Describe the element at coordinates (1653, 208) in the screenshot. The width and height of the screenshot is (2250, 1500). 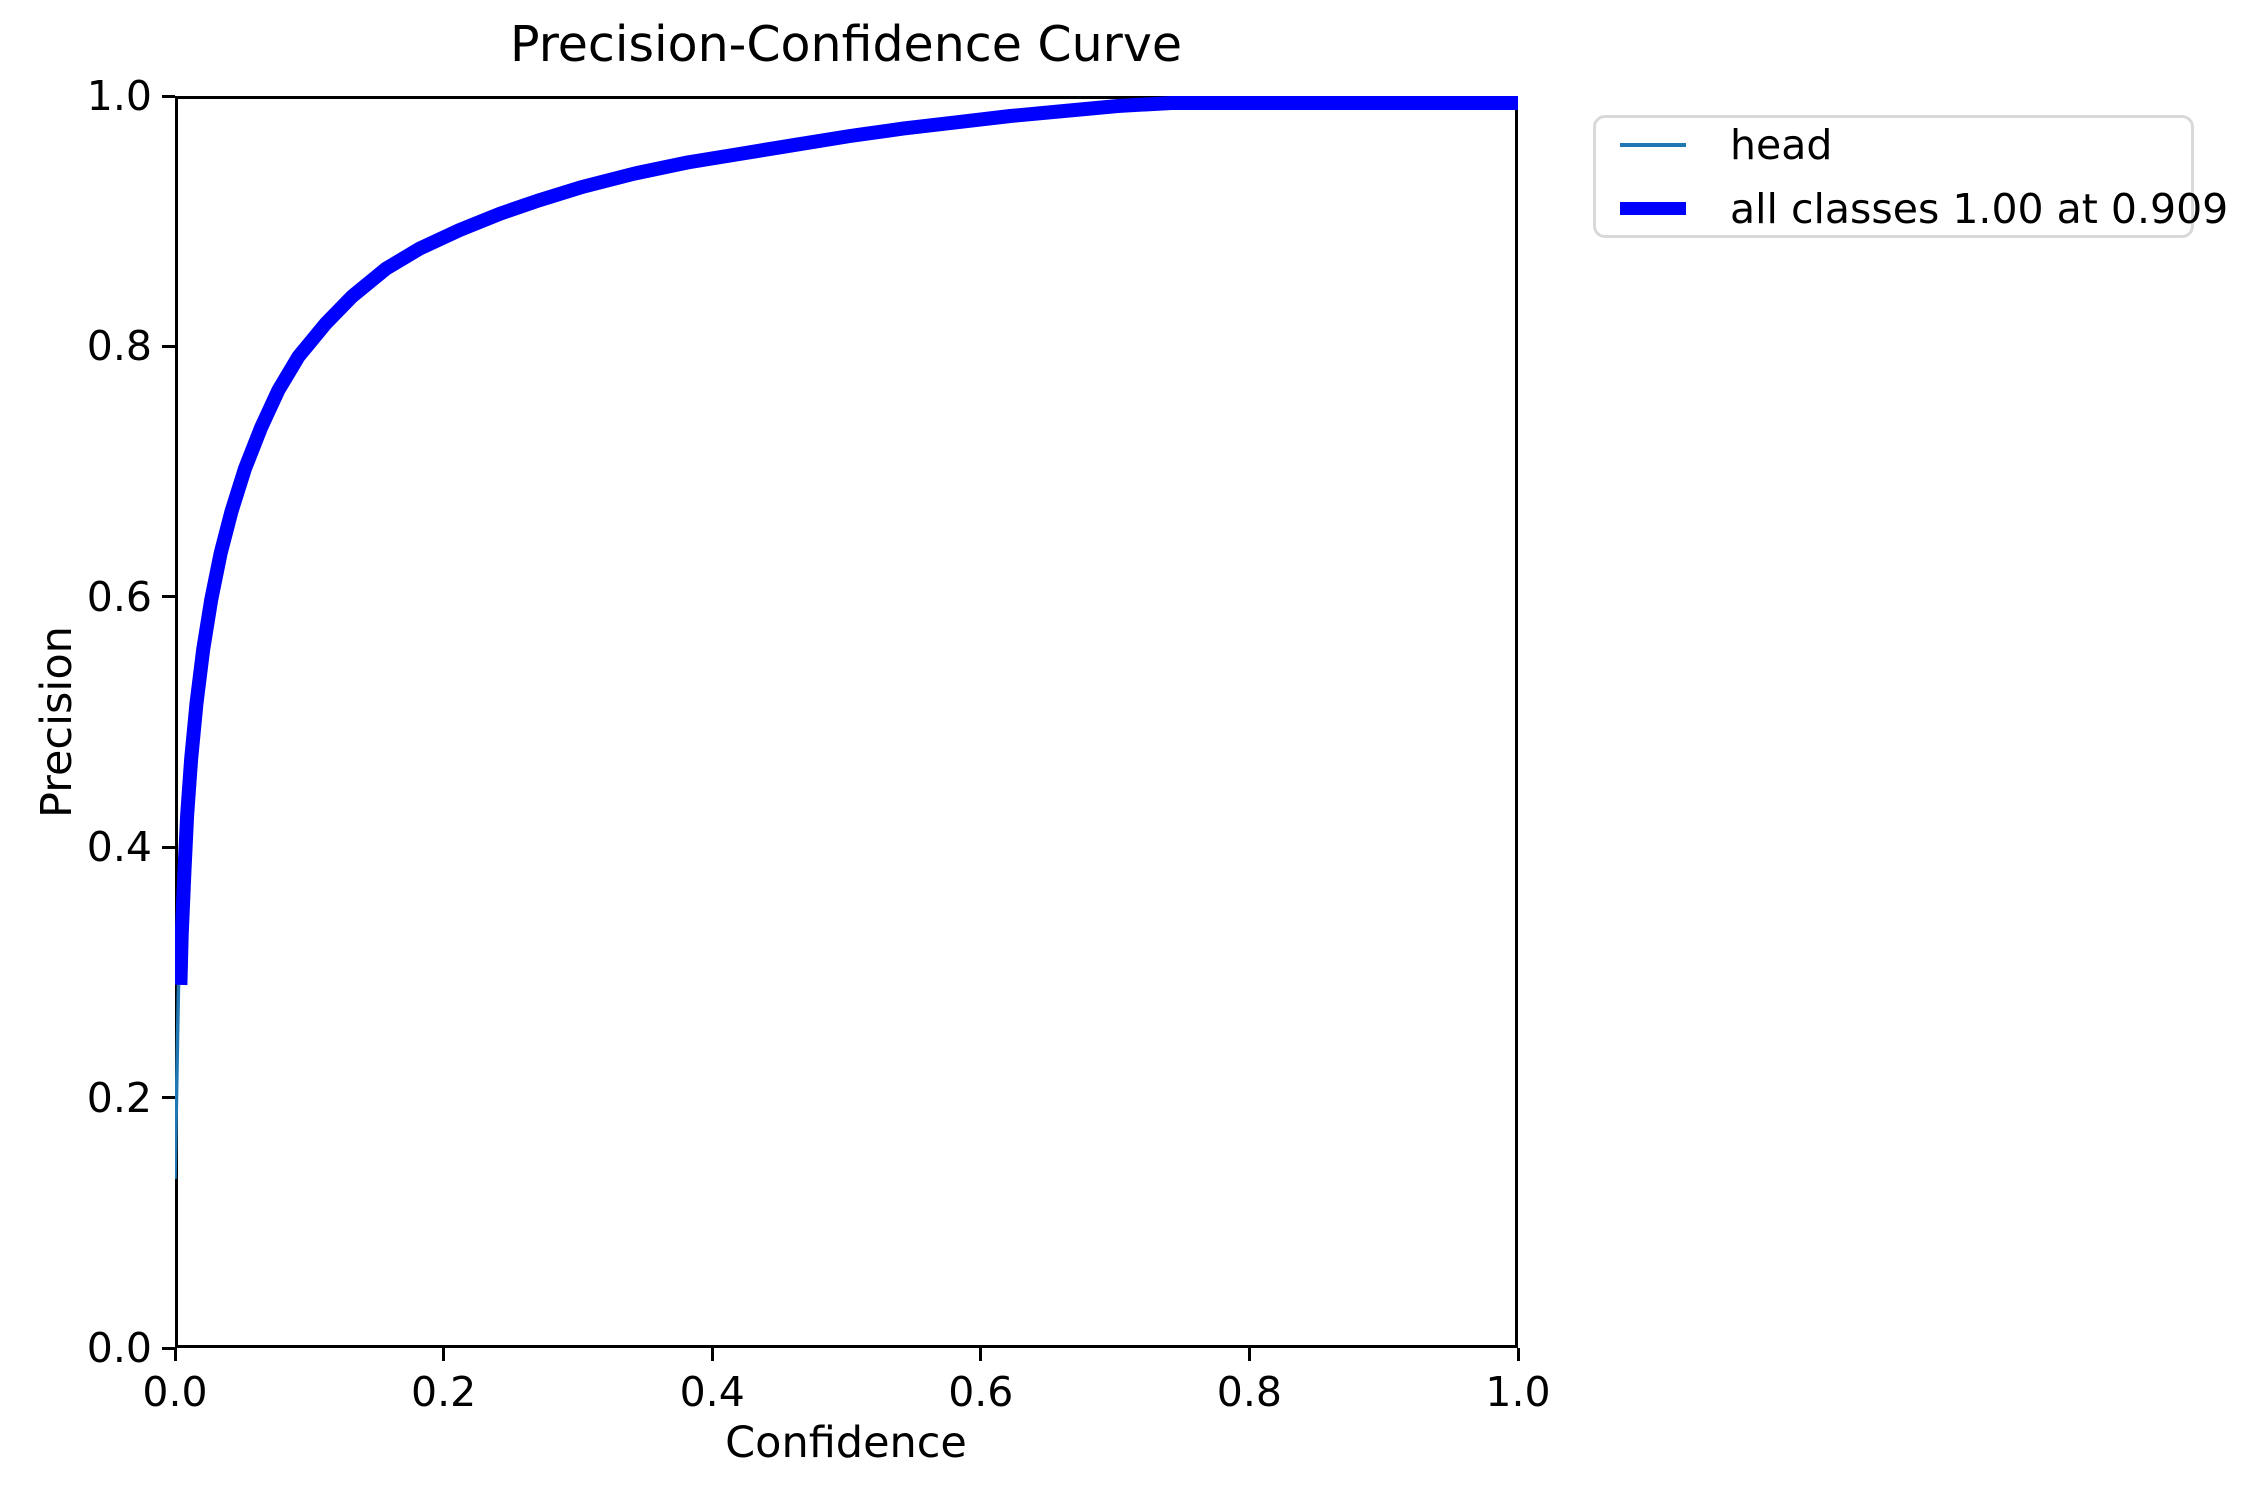
I see `legend-line-swatch-all-classes` at that location.